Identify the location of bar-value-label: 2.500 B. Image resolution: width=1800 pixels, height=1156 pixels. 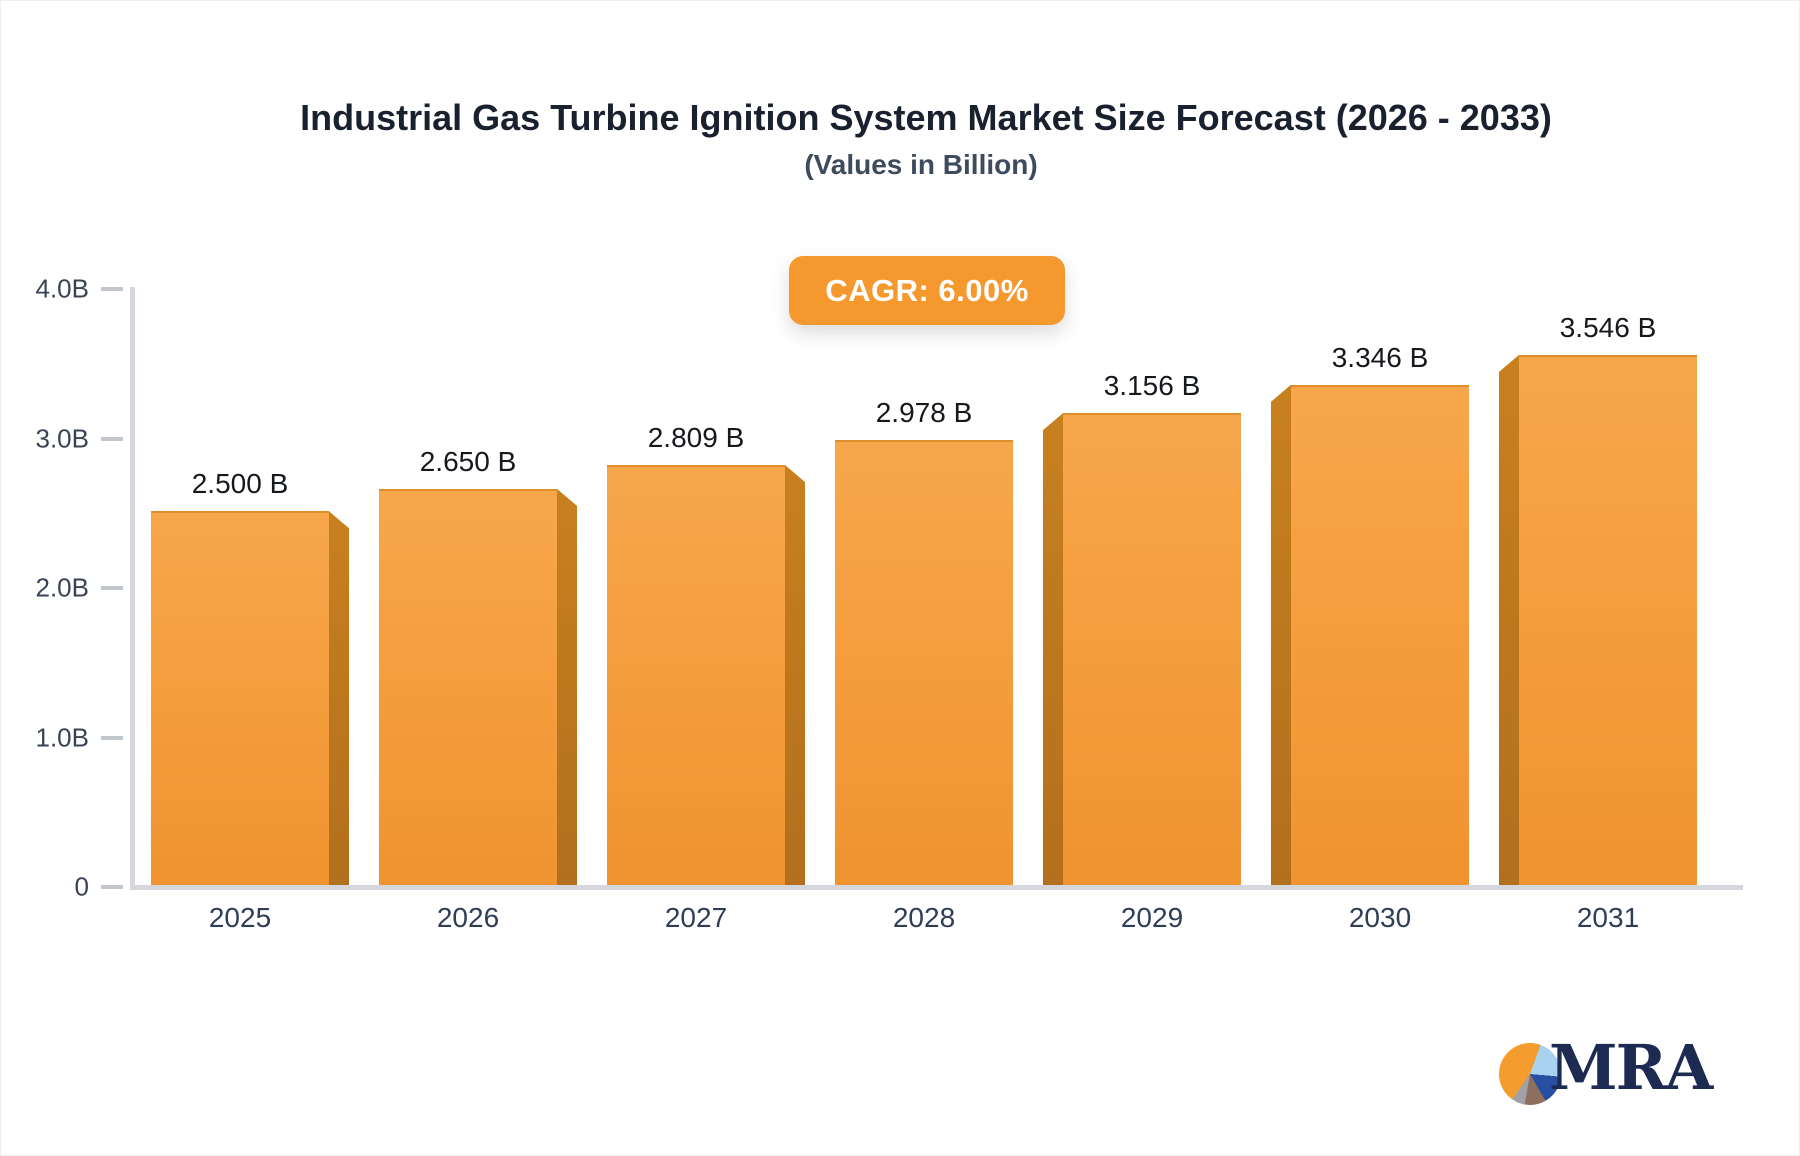
(240, 484).